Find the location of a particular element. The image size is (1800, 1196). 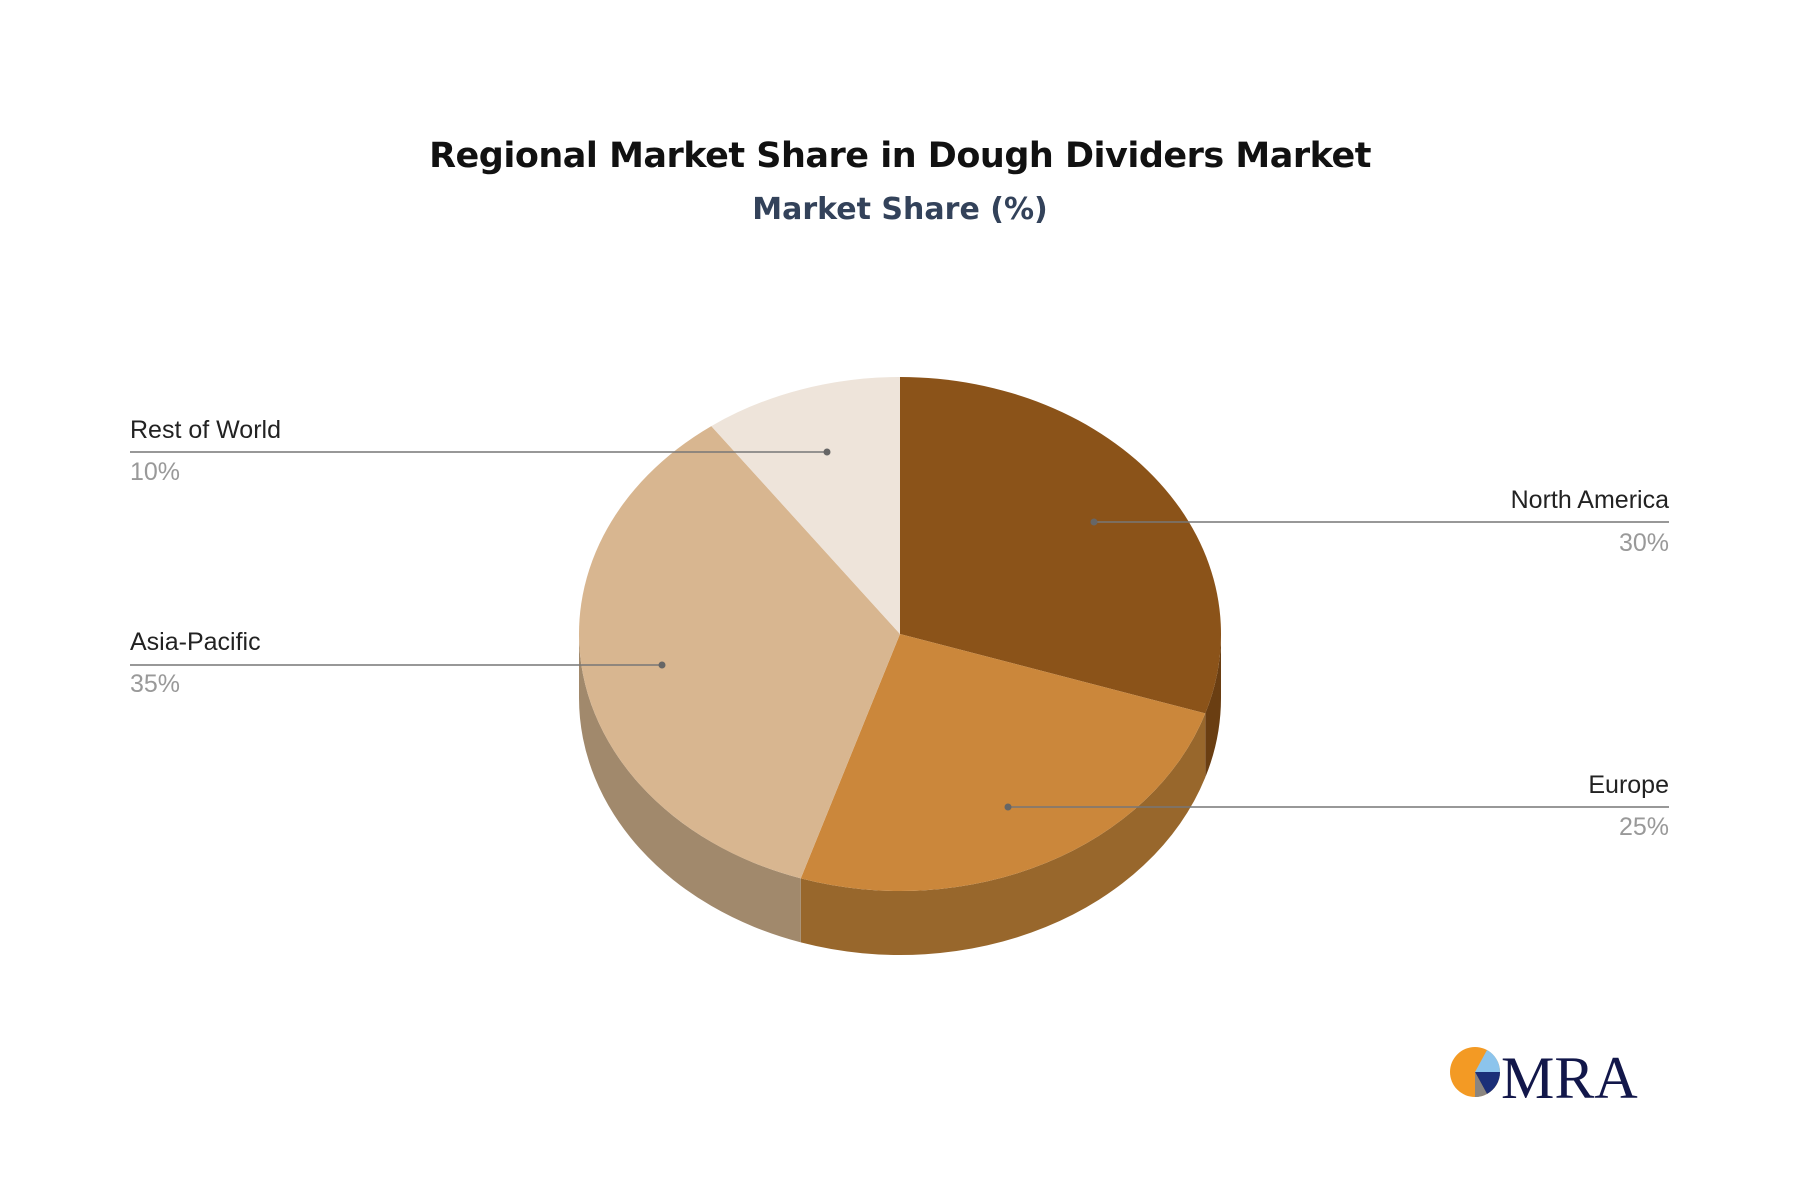

slice-europe is located at coordinates (1003, 762).